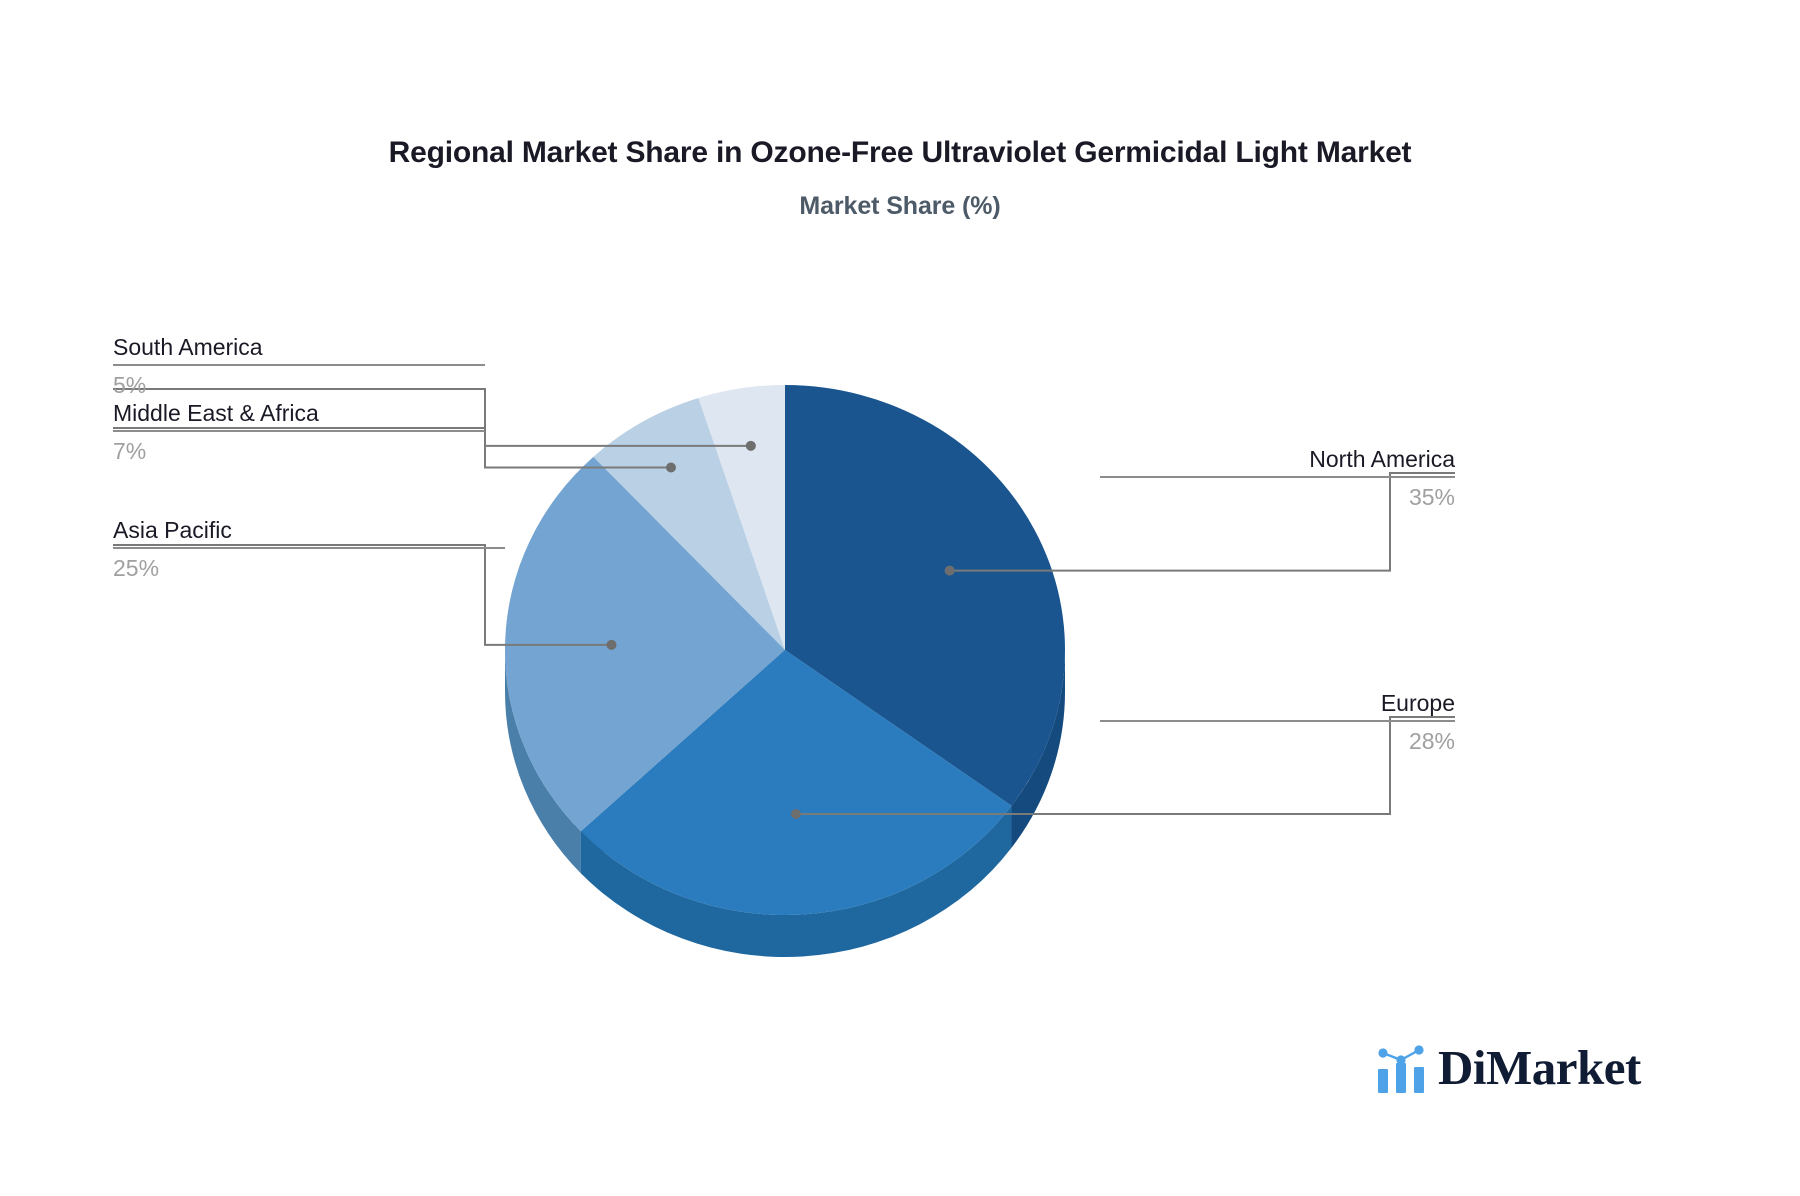 The image size is (1800, 1196). I want to click on callout-south-america: South America 5%, so click(299, 367).